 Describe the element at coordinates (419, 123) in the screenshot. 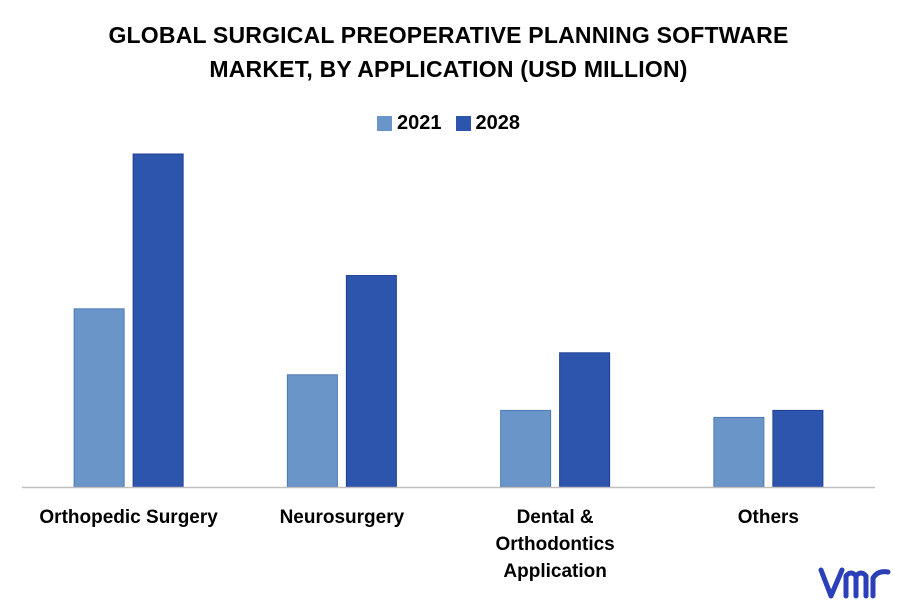

I see `legend-label-2021: 2021` at that location.